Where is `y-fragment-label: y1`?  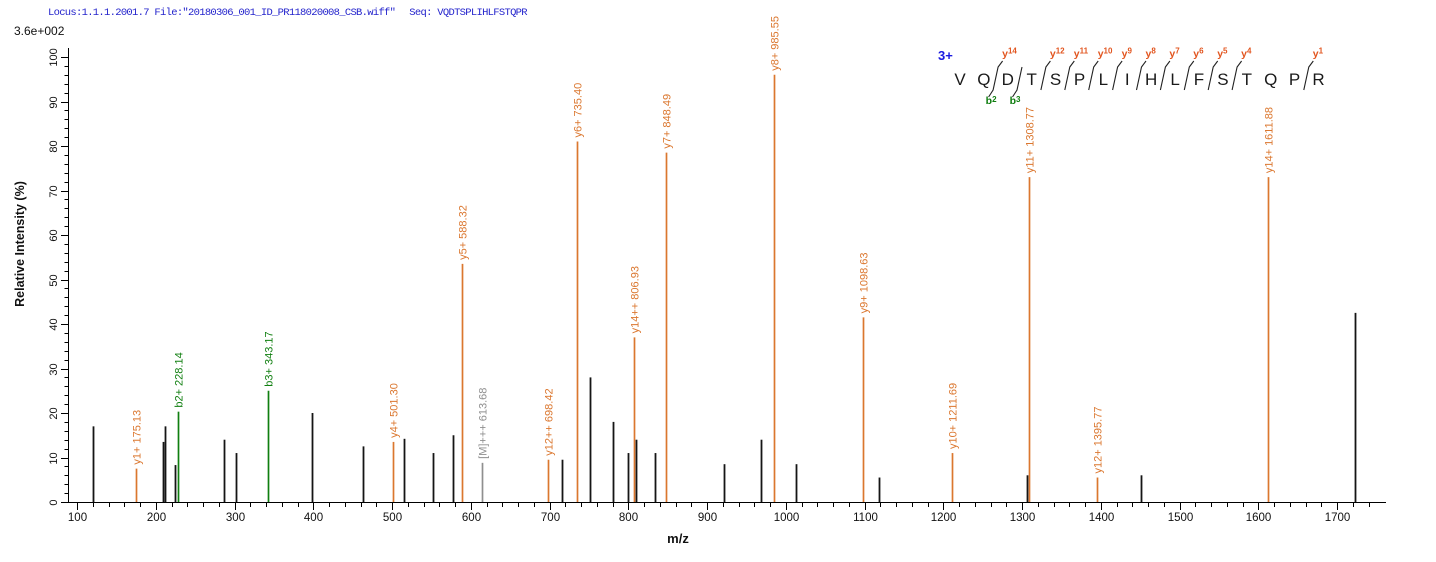 y-fragment-label: y1 is located at coordinates (1318, 54).